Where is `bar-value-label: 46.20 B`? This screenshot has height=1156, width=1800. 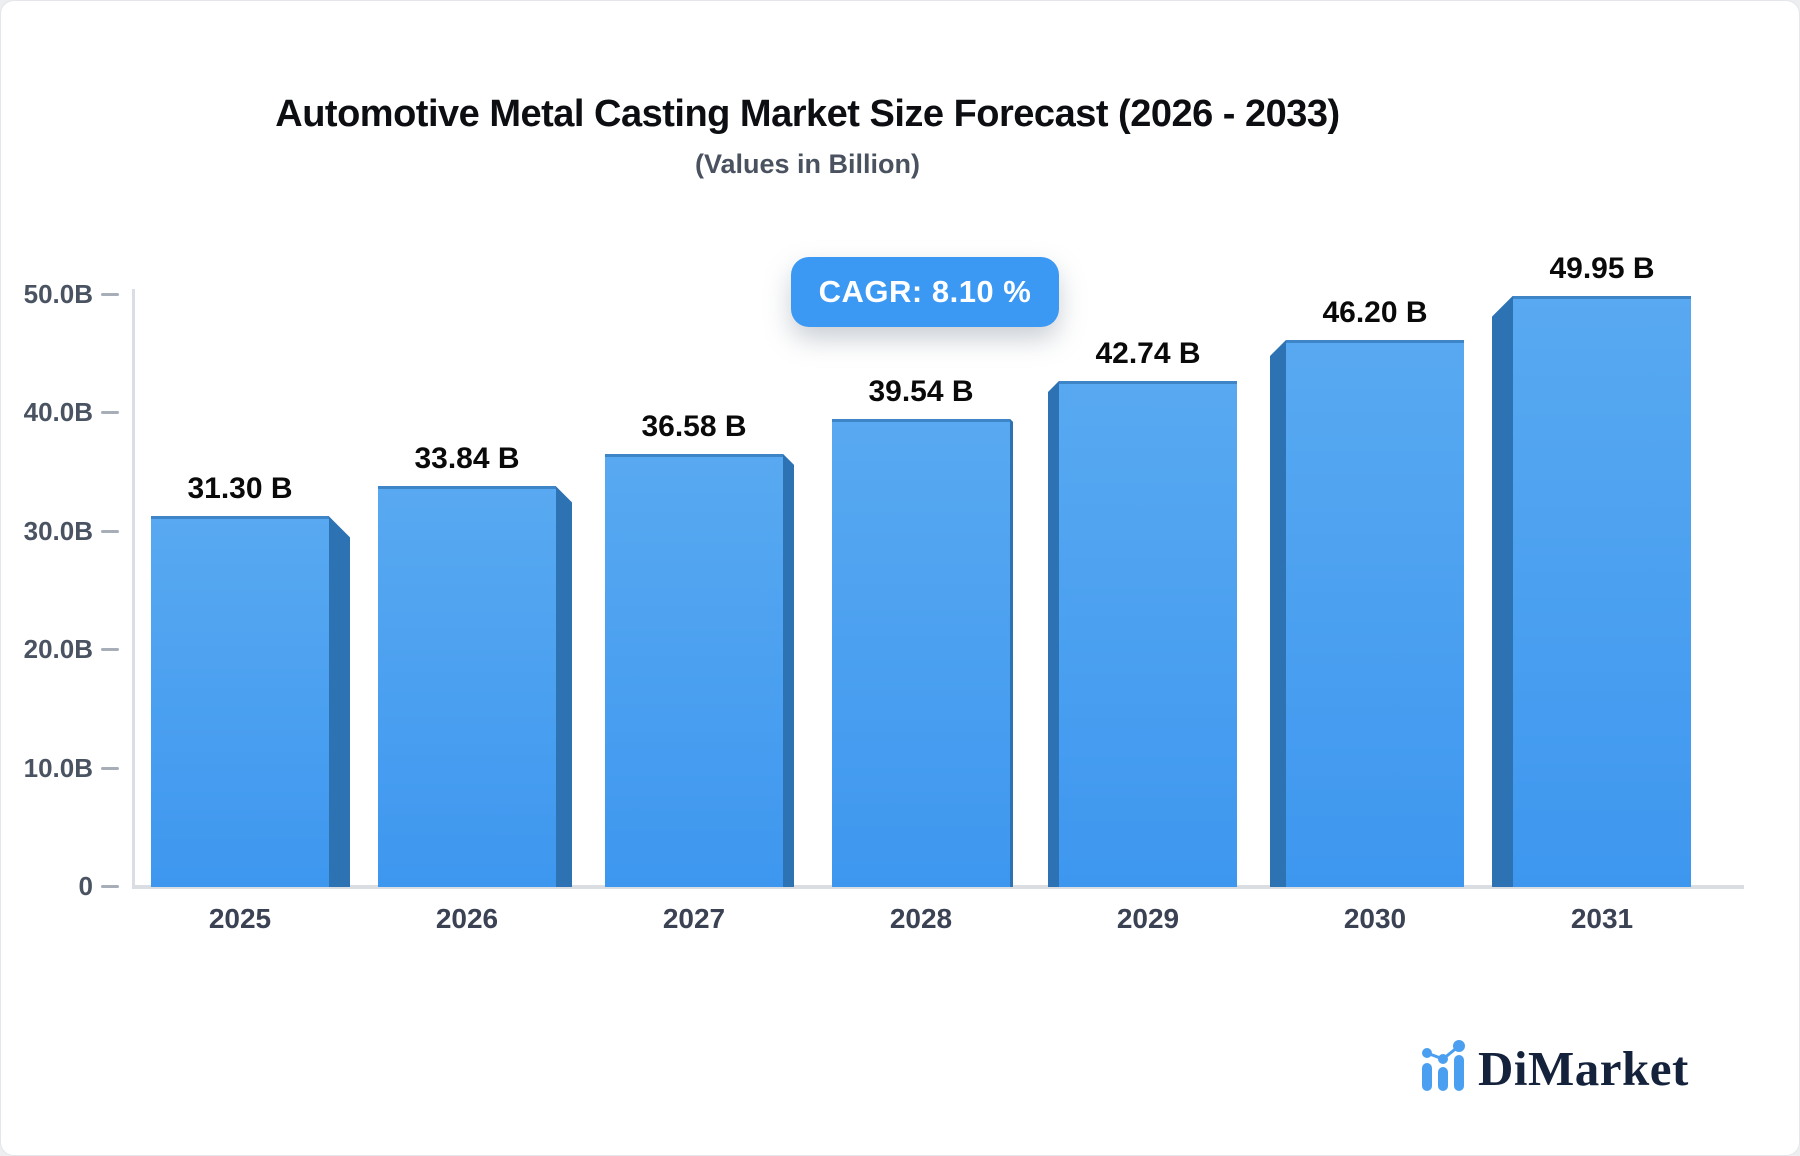
bar-value-label: 46.20 B is located at coordinates (1375, 312).